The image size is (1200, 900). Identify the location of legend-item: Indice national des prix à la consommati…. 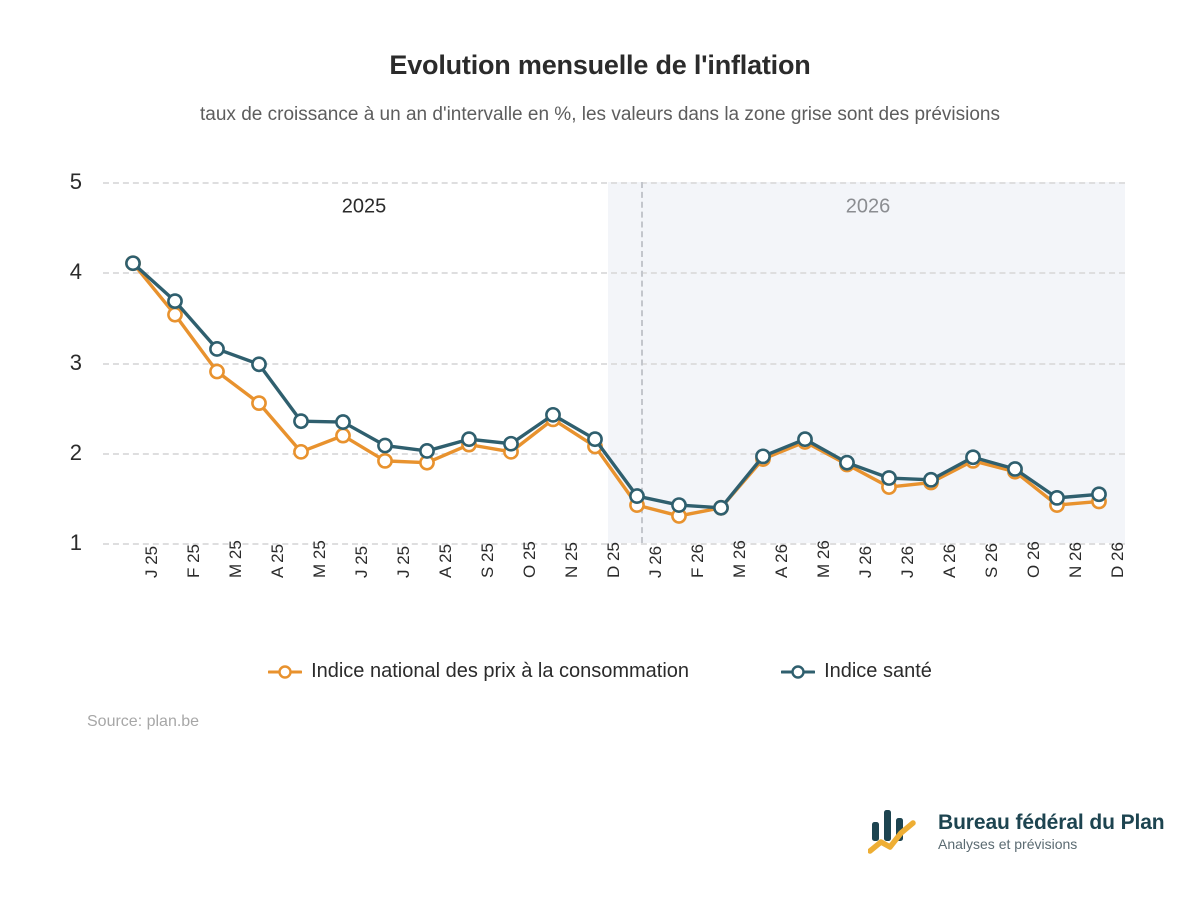
(478, 671).